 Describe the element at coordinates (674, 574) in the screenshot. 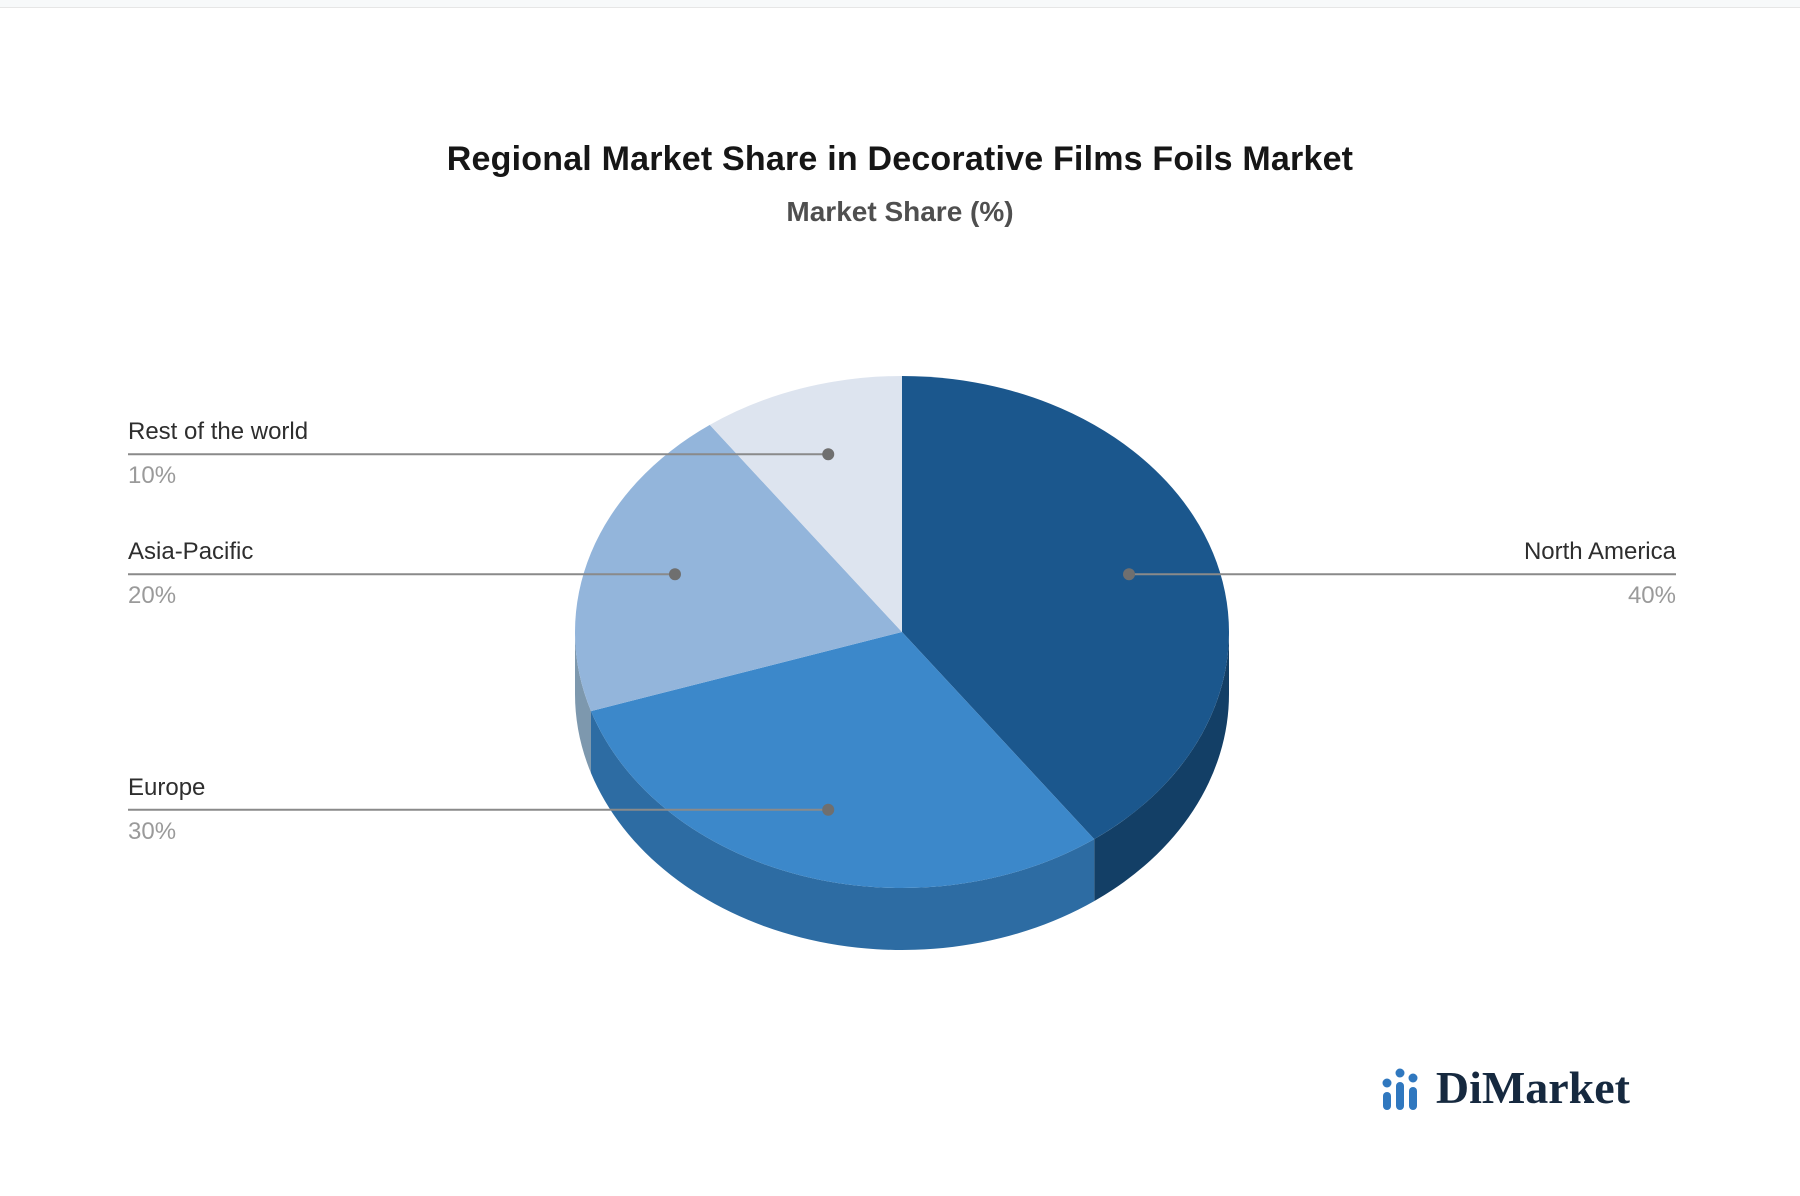

I see `label-connector-dot-asia-pacific` at that location.